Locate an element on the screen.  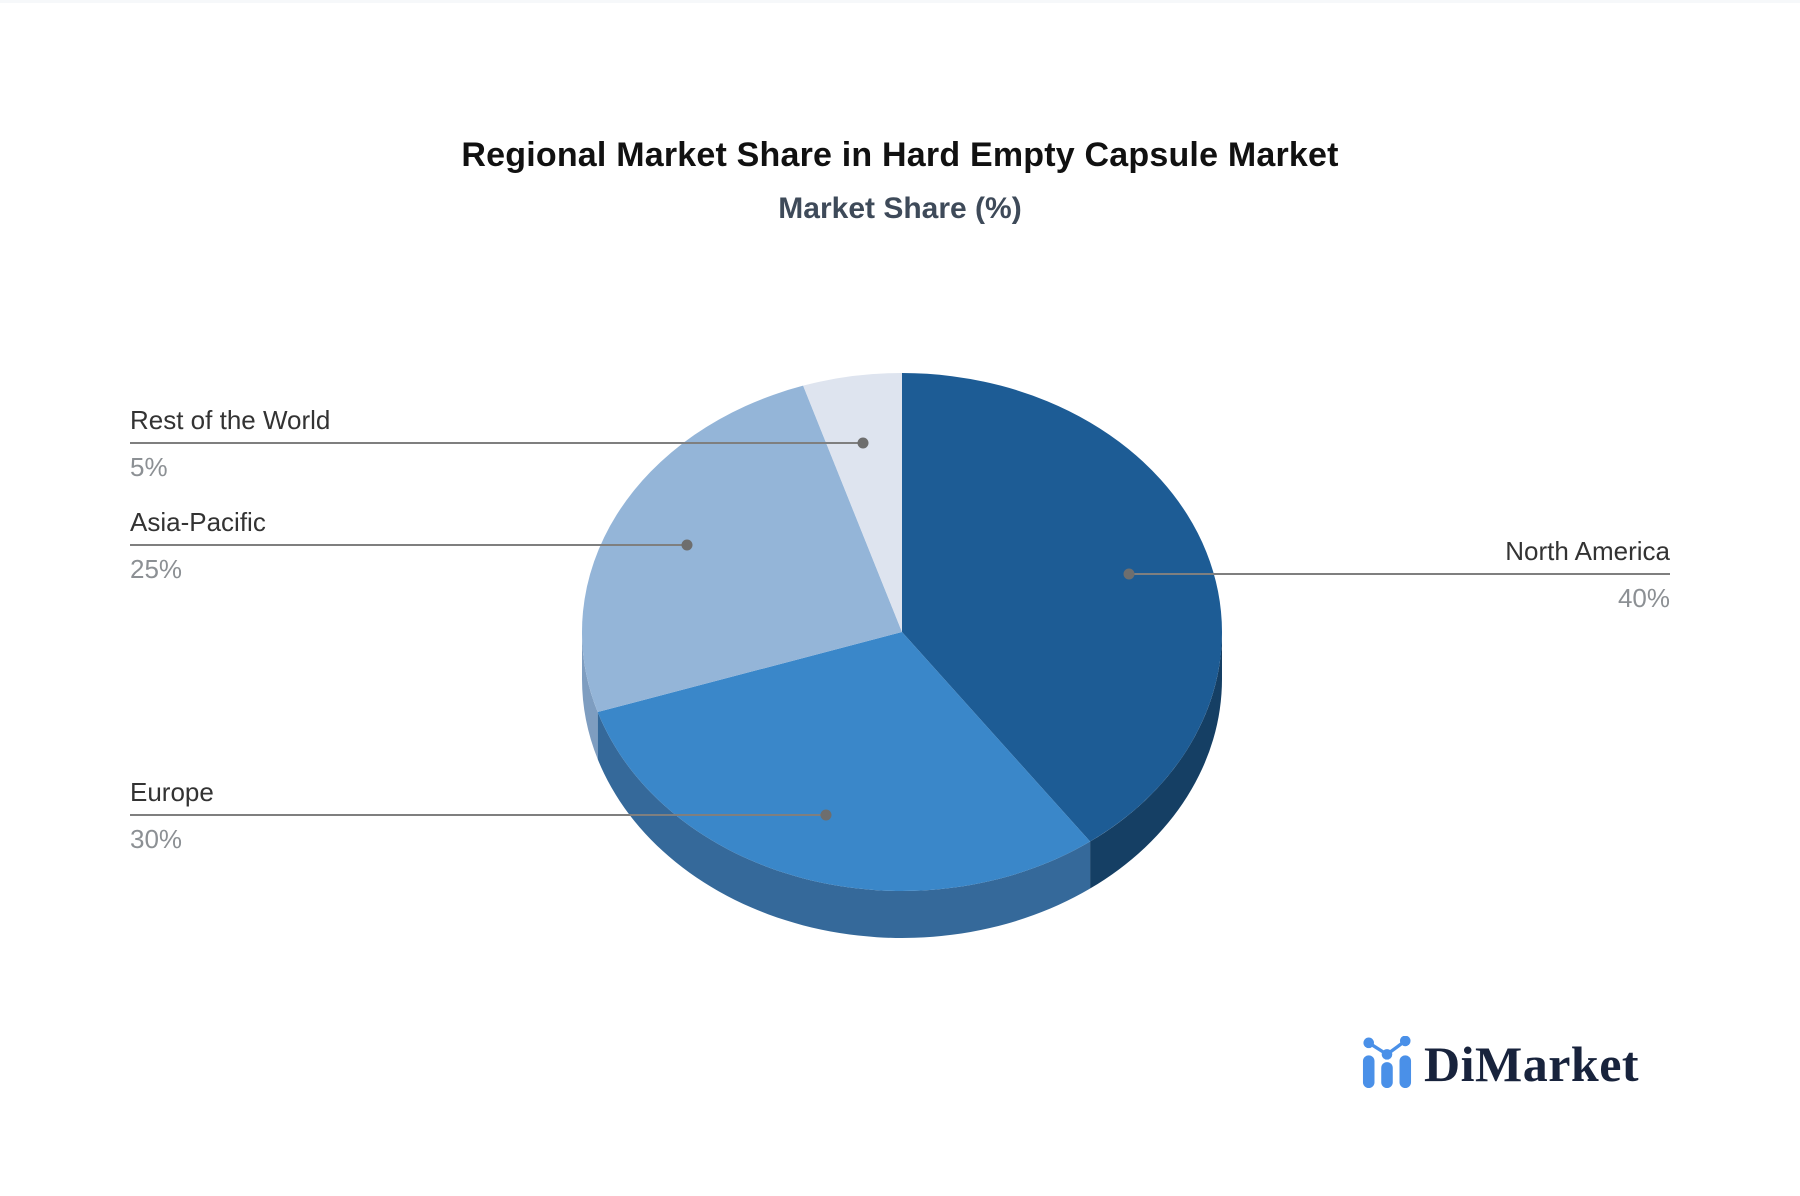
brand-logo: DiMarket is located at coordinates (1500, 1064).